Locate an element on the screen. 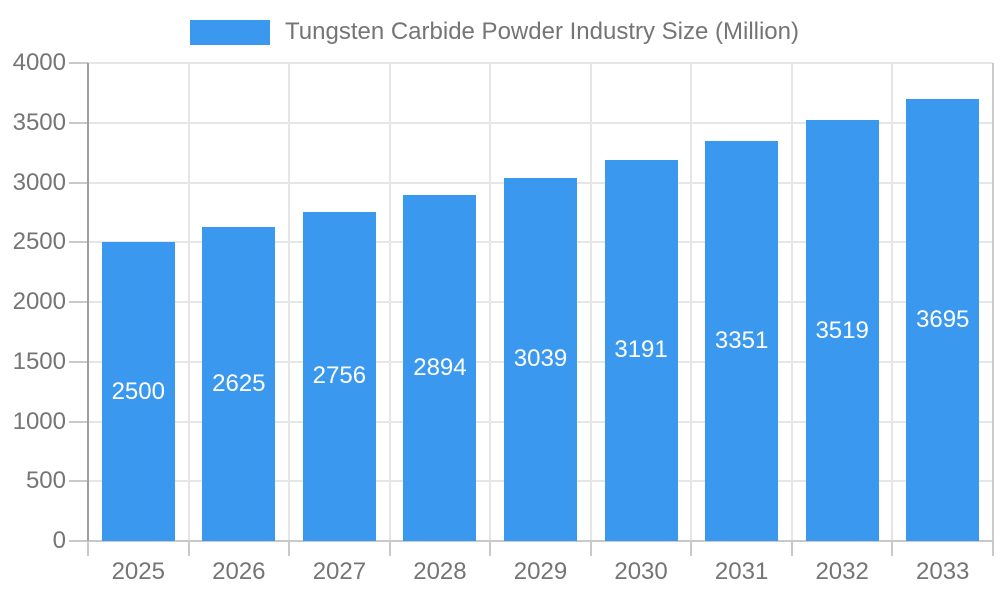  x-axis-line is located at coordinates (540, 541).